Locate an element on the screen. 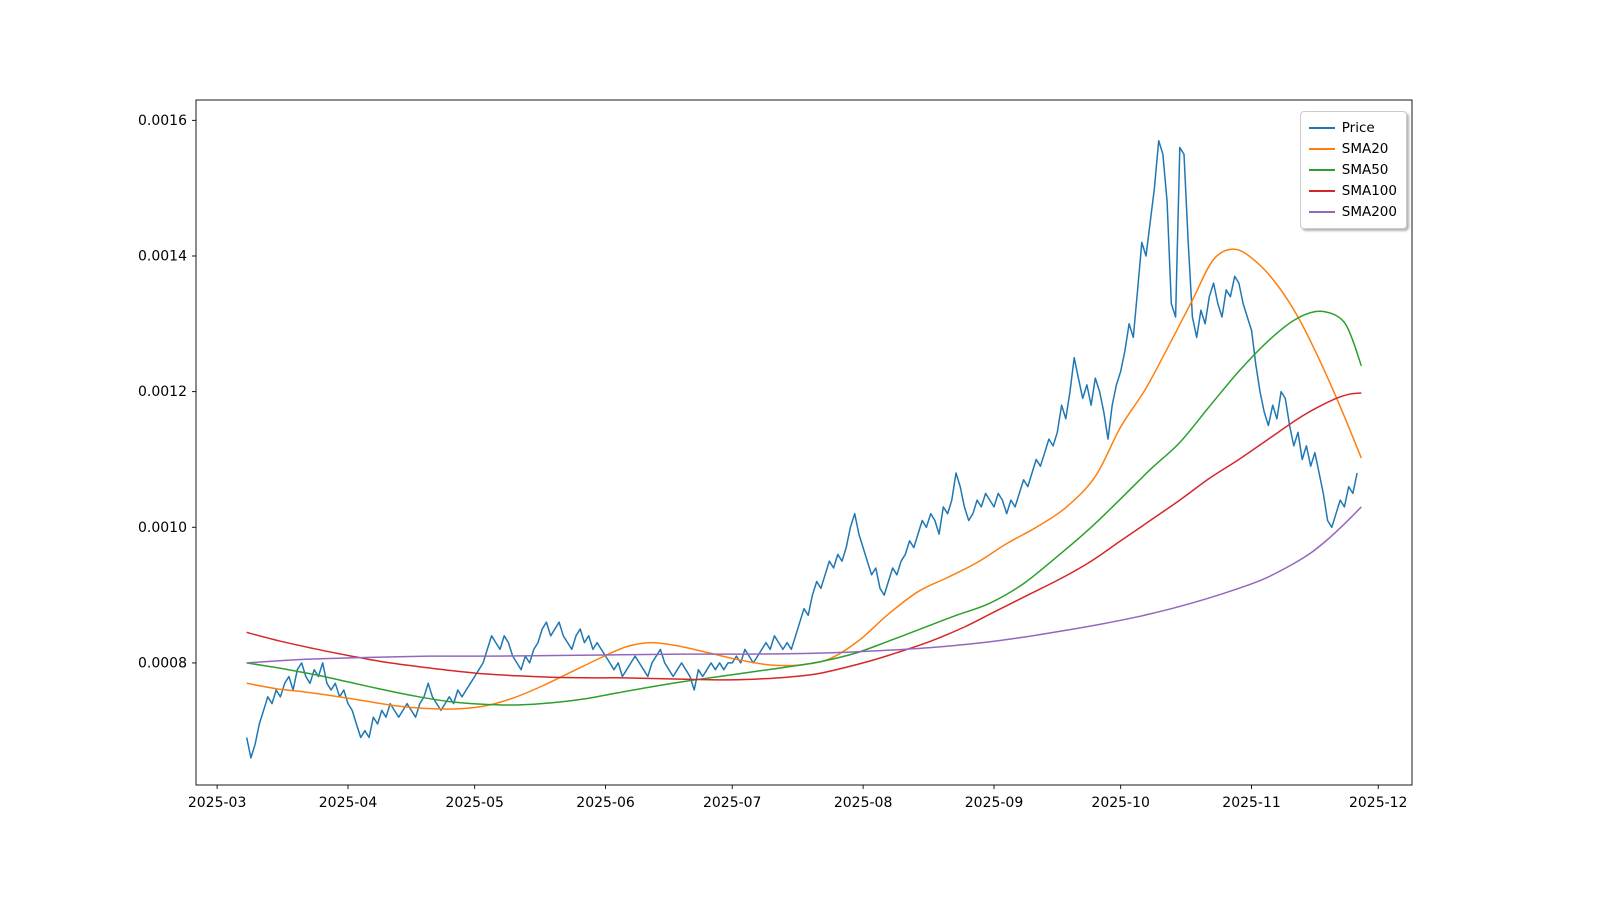 This screenshot has height=900, width=1600. y-tick-label: 0.0010 is located at coordinates (162, 528).